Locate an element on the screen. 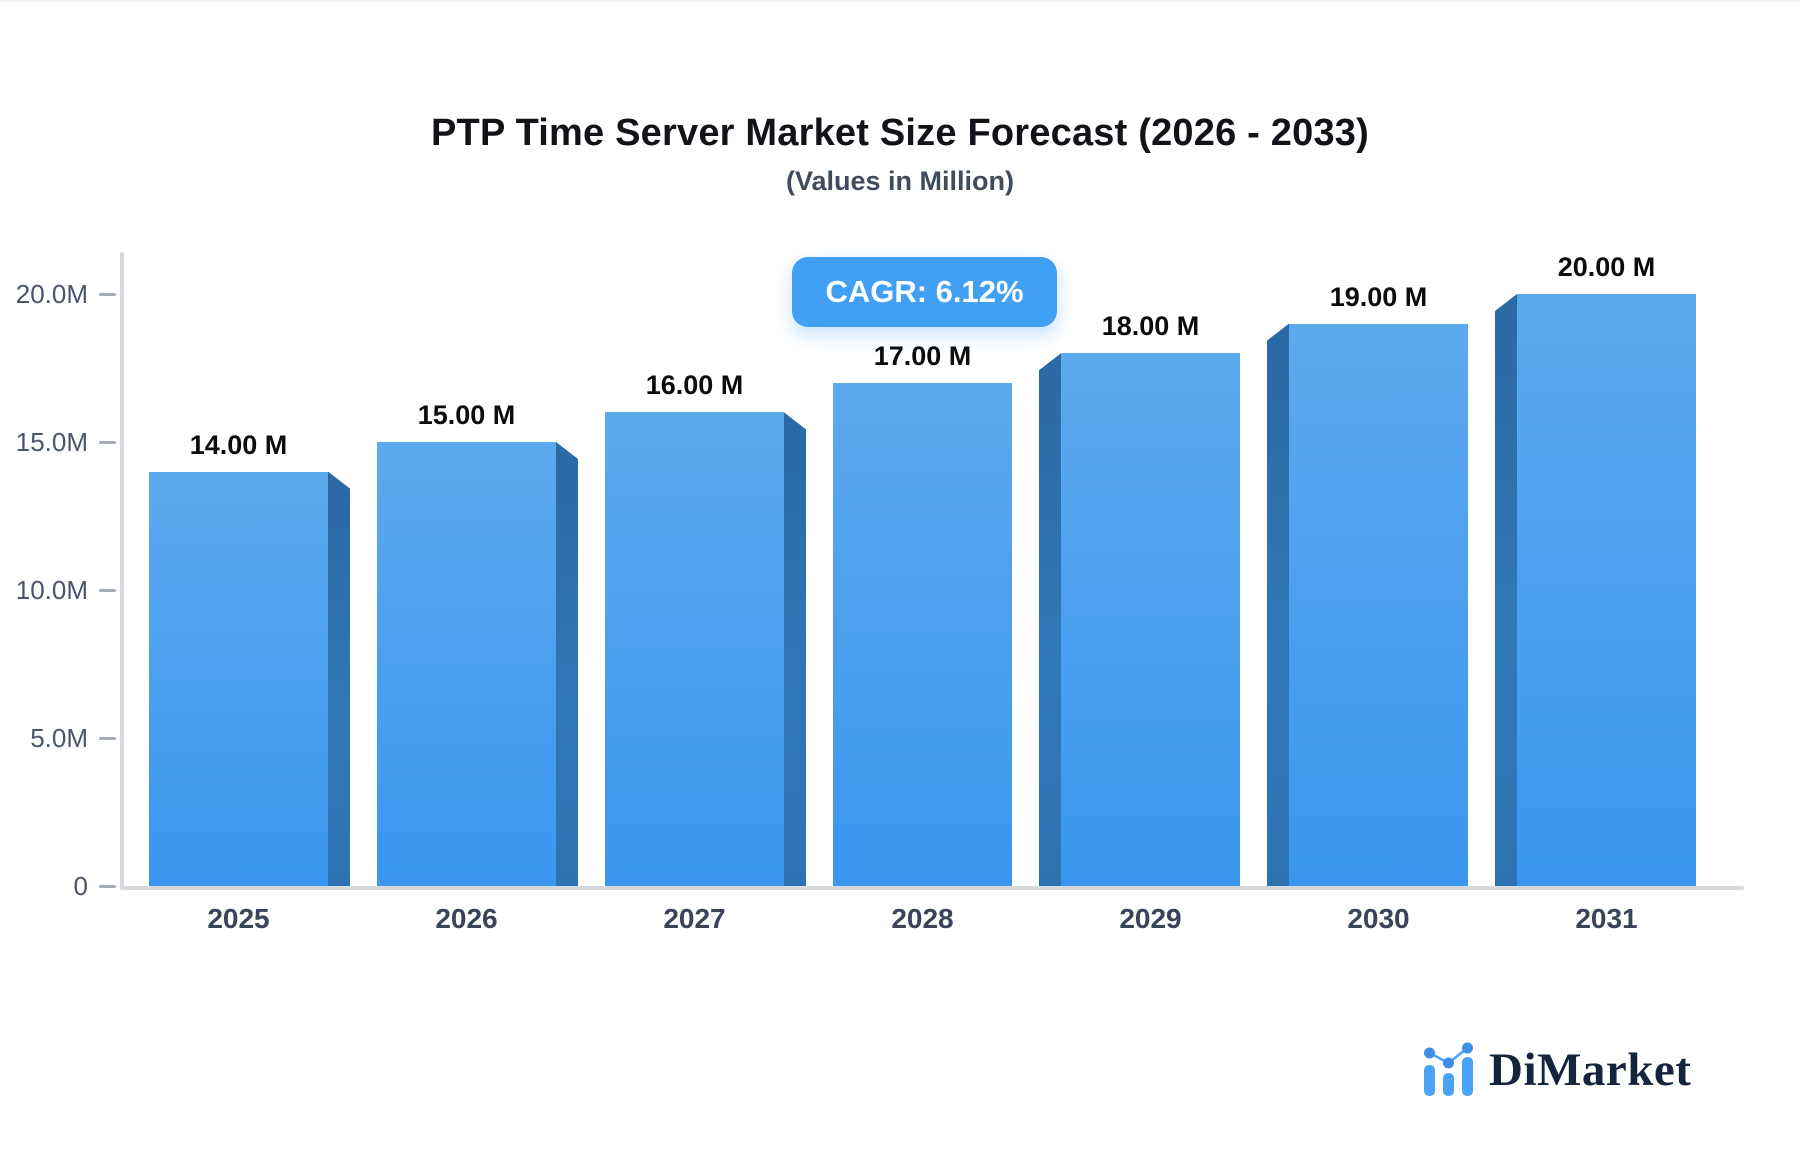 Image resolution: width=1800 pixels, height=1158 pixels. x-axis-baseline is located at coordinates (932, 888).